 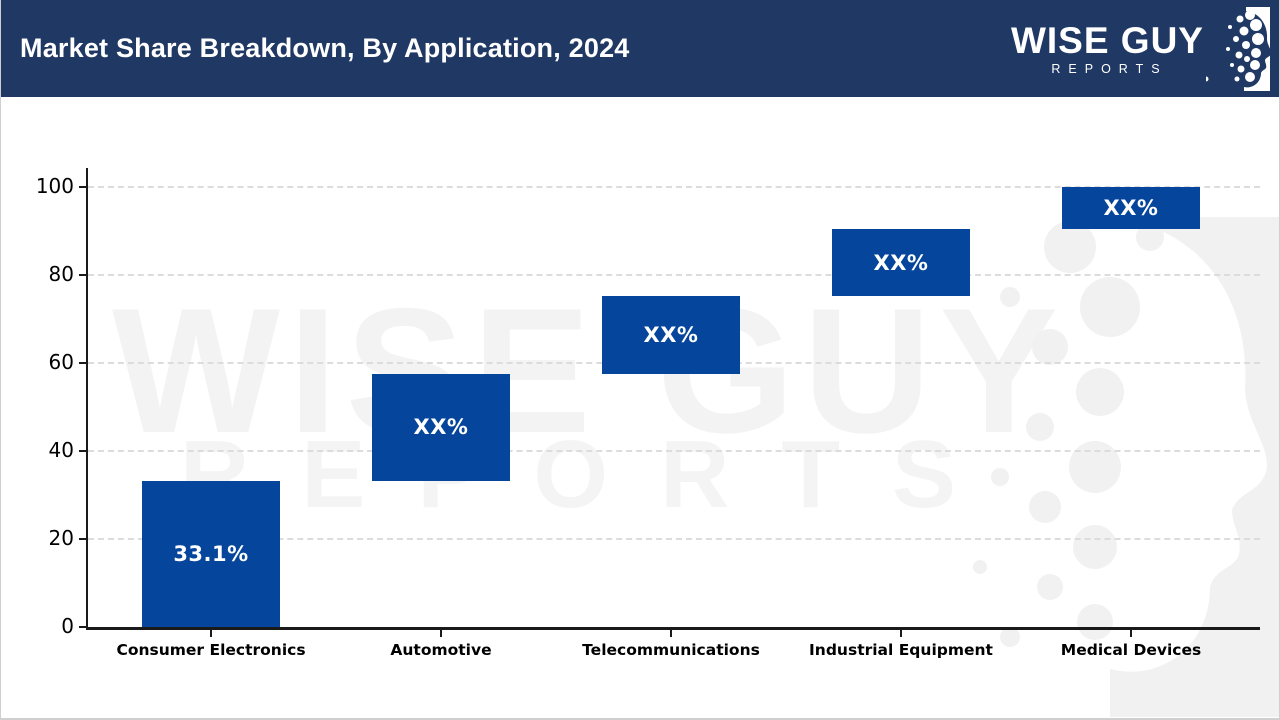 I want to click on logo-head-icon, so click(x=1238, y=48).